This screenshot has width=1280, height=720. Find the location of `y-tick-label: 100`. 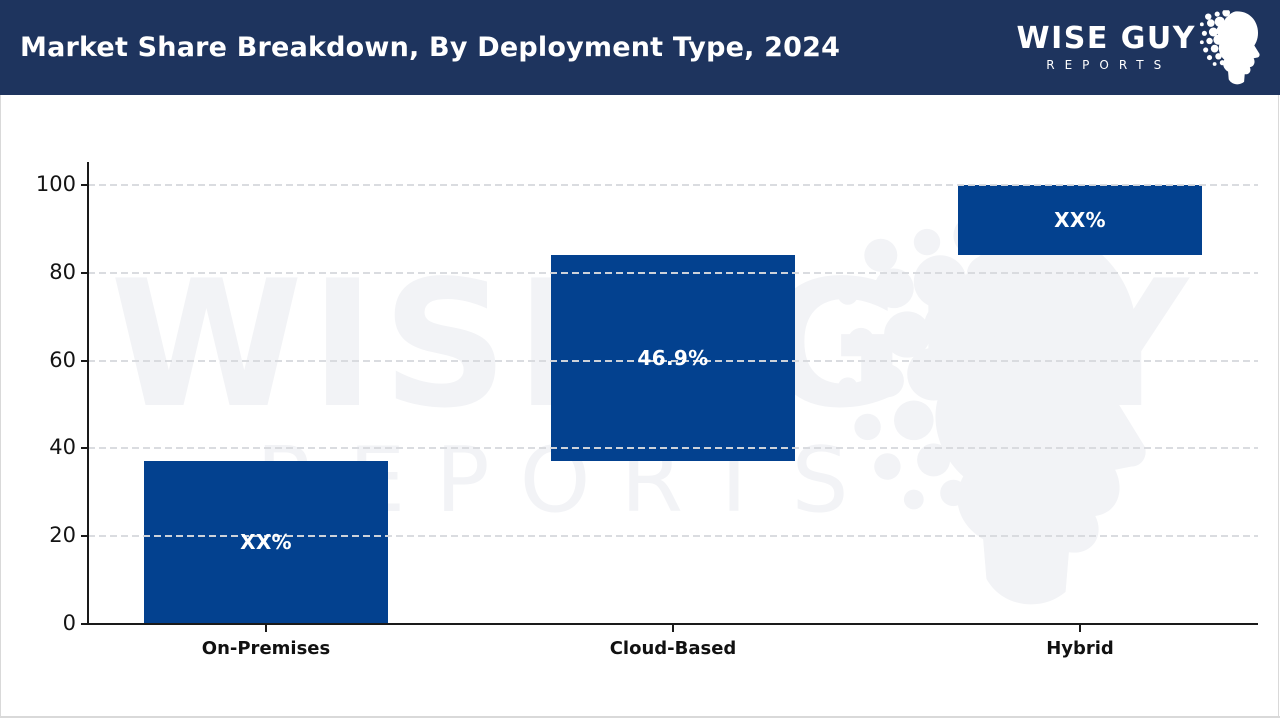

y-tick-label: 100 is located at coordinates (55, 184).